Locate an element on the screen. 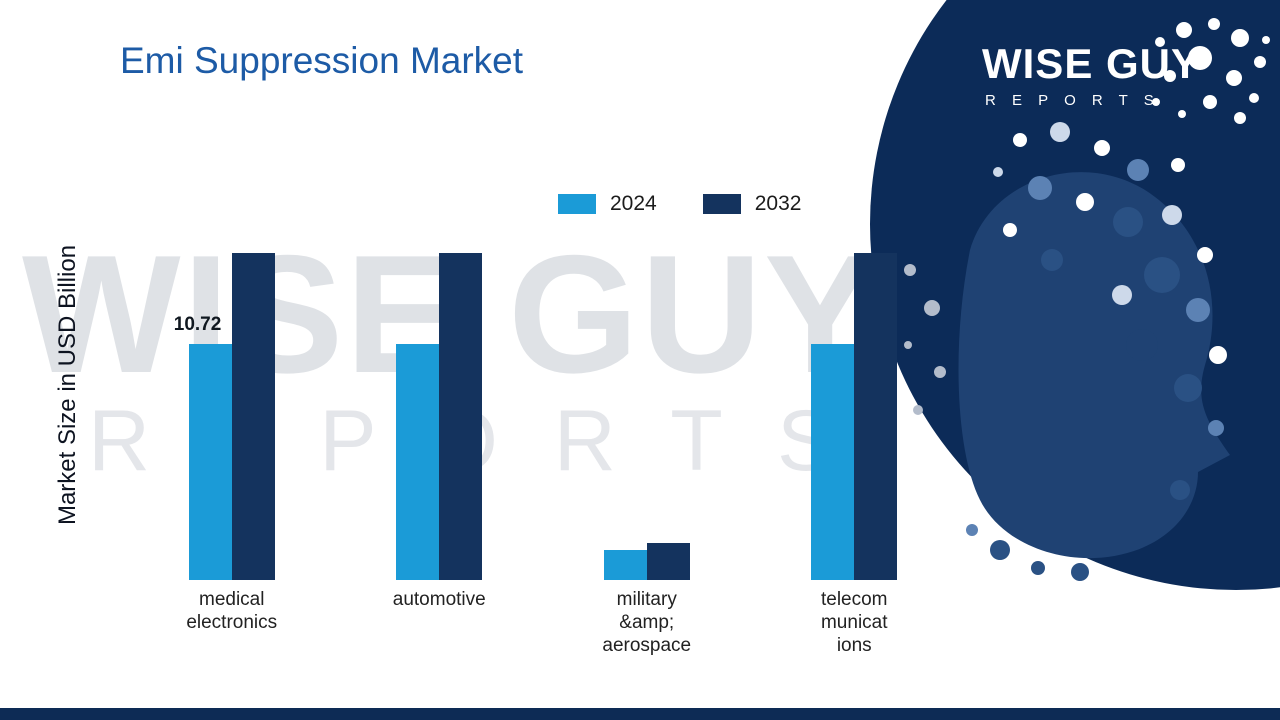 This screenshot has width=1280, height=720. category-label-2: military &amp; aerospace is located at coordinates (647, 623).